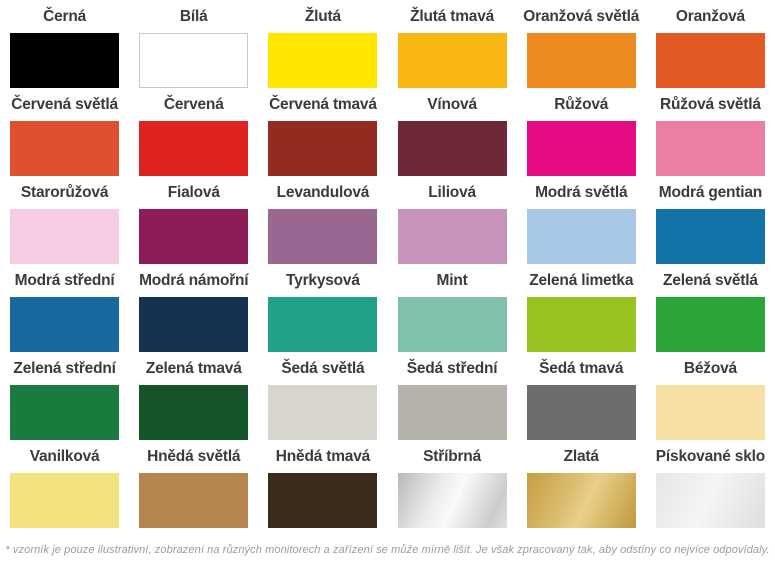 The width and height of the screenshot is (775, 564). I want to click on color-name-label: Žlutá tmavá, so click(452, 16).